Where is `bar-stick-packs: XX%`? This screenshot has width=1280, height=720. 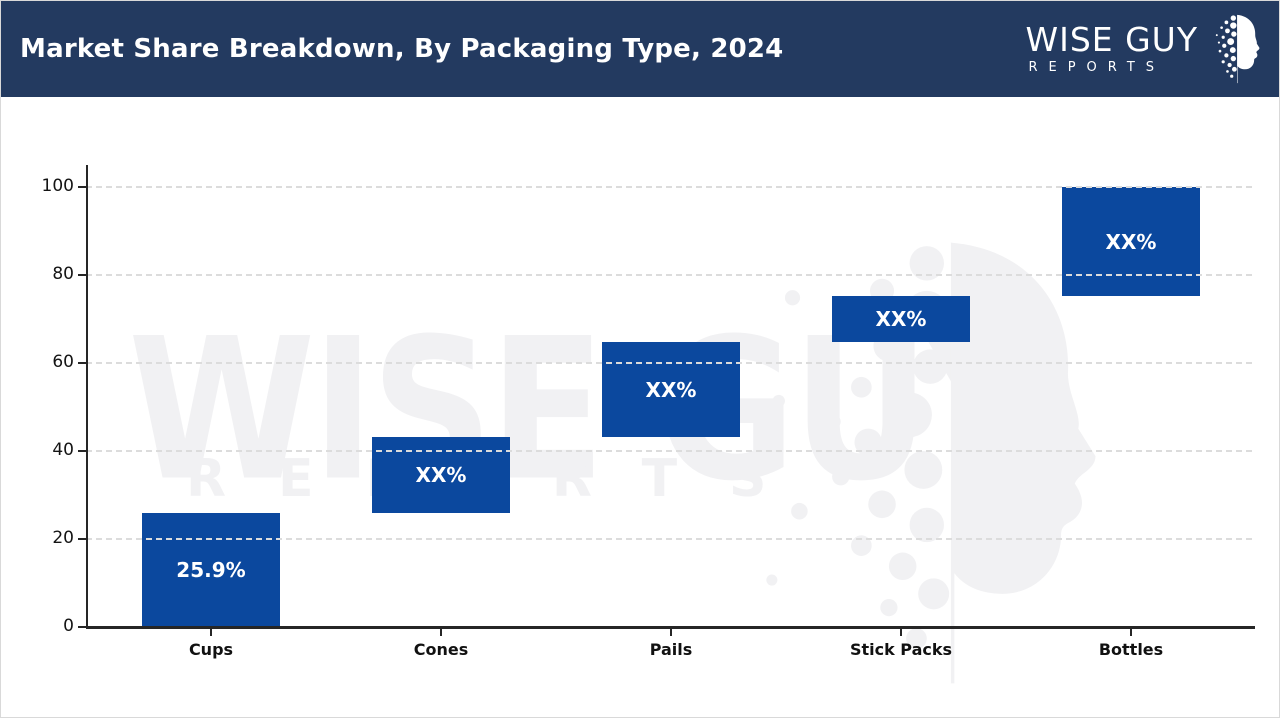
bar-stick-packs: XX% is located at coordinates (901, 319).